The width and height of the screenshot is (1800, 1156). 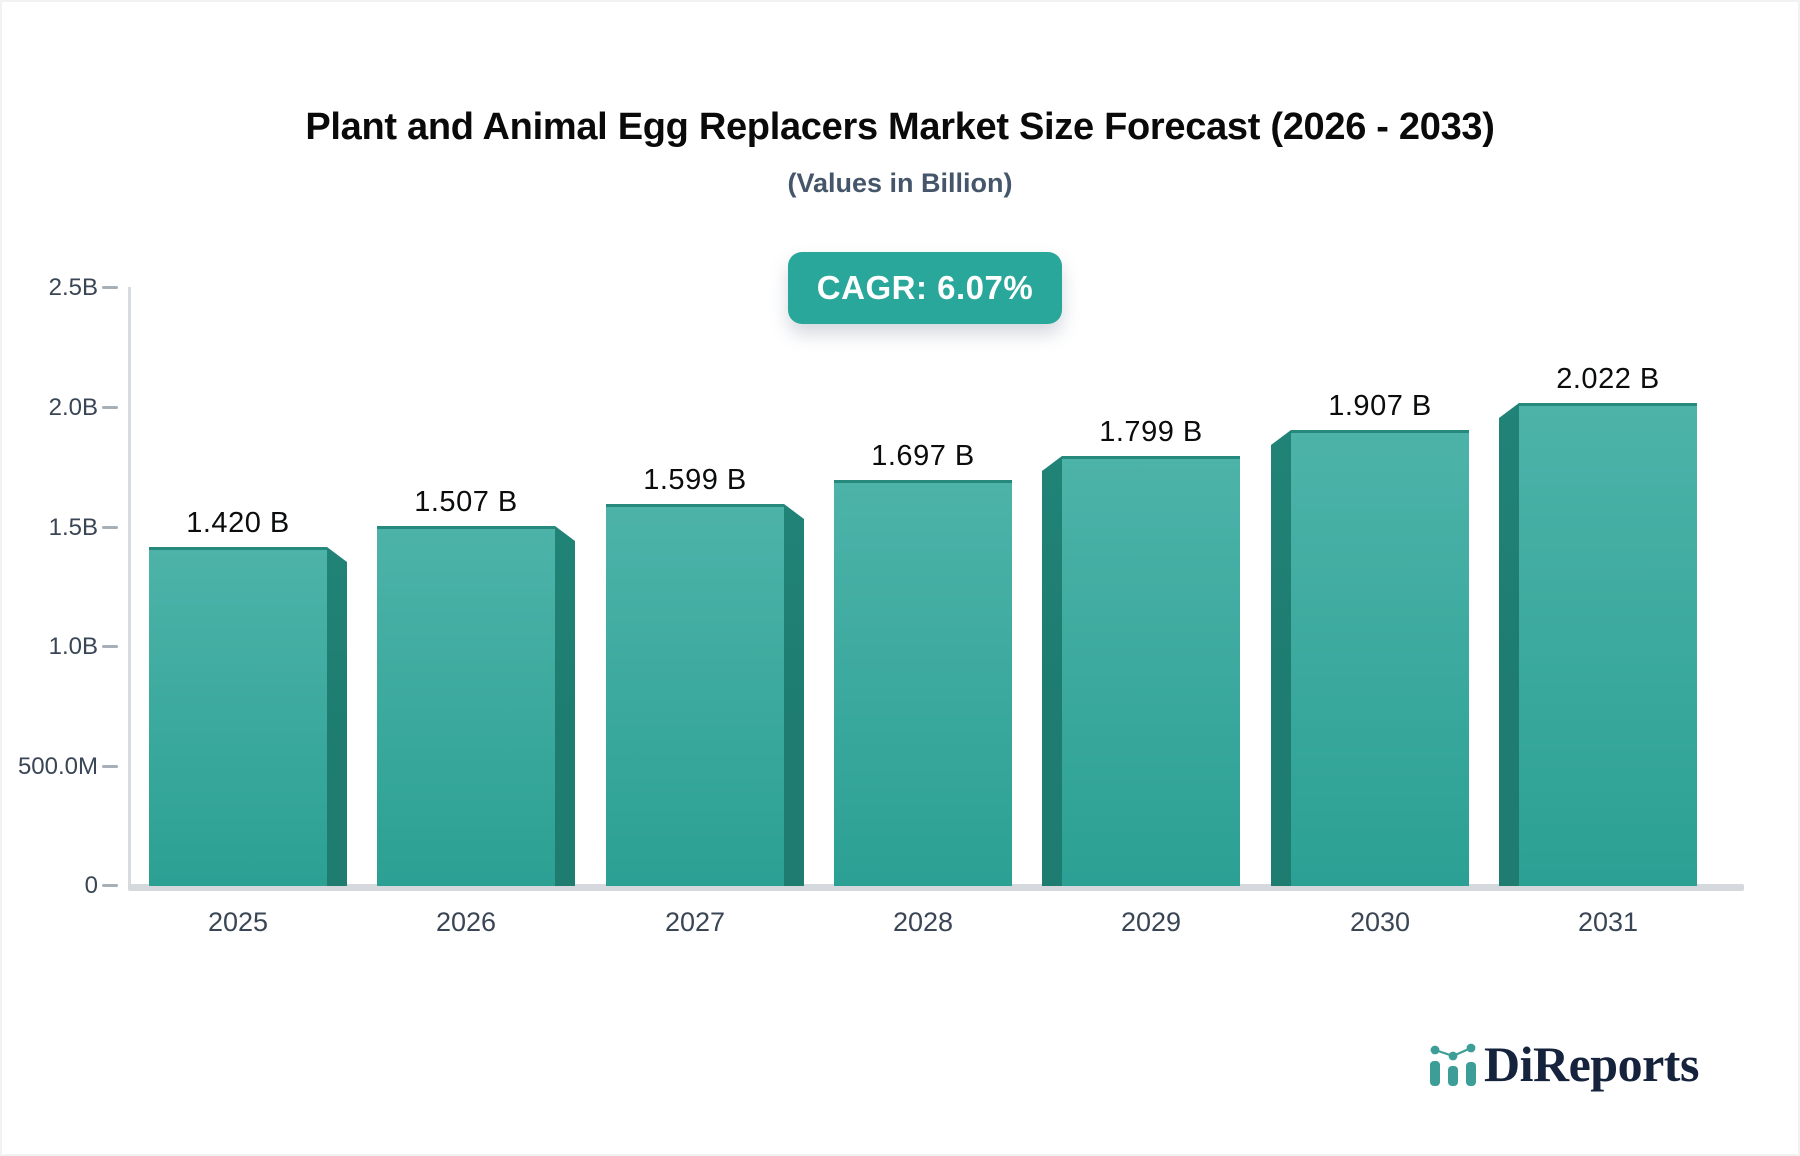 I want to click on bar-value-label-2028: 1.697 B, so click(x=923, y=456).